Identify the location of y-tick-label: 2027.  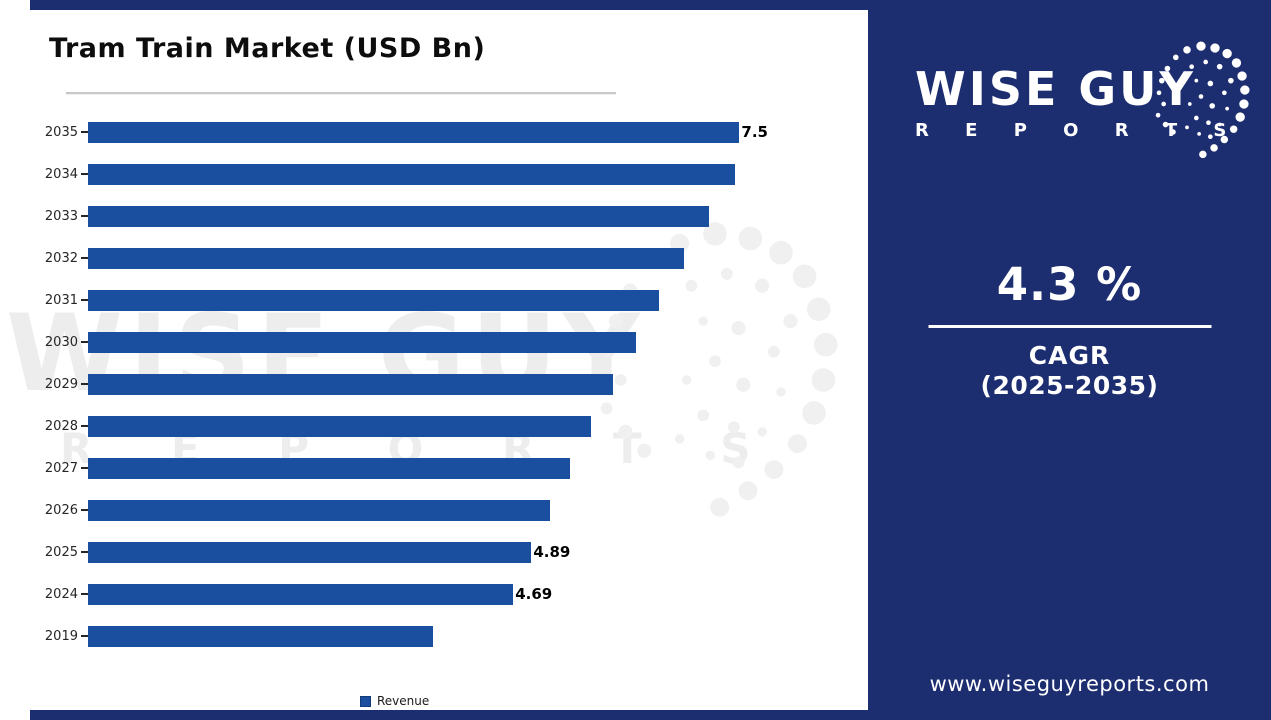
(61, 468).